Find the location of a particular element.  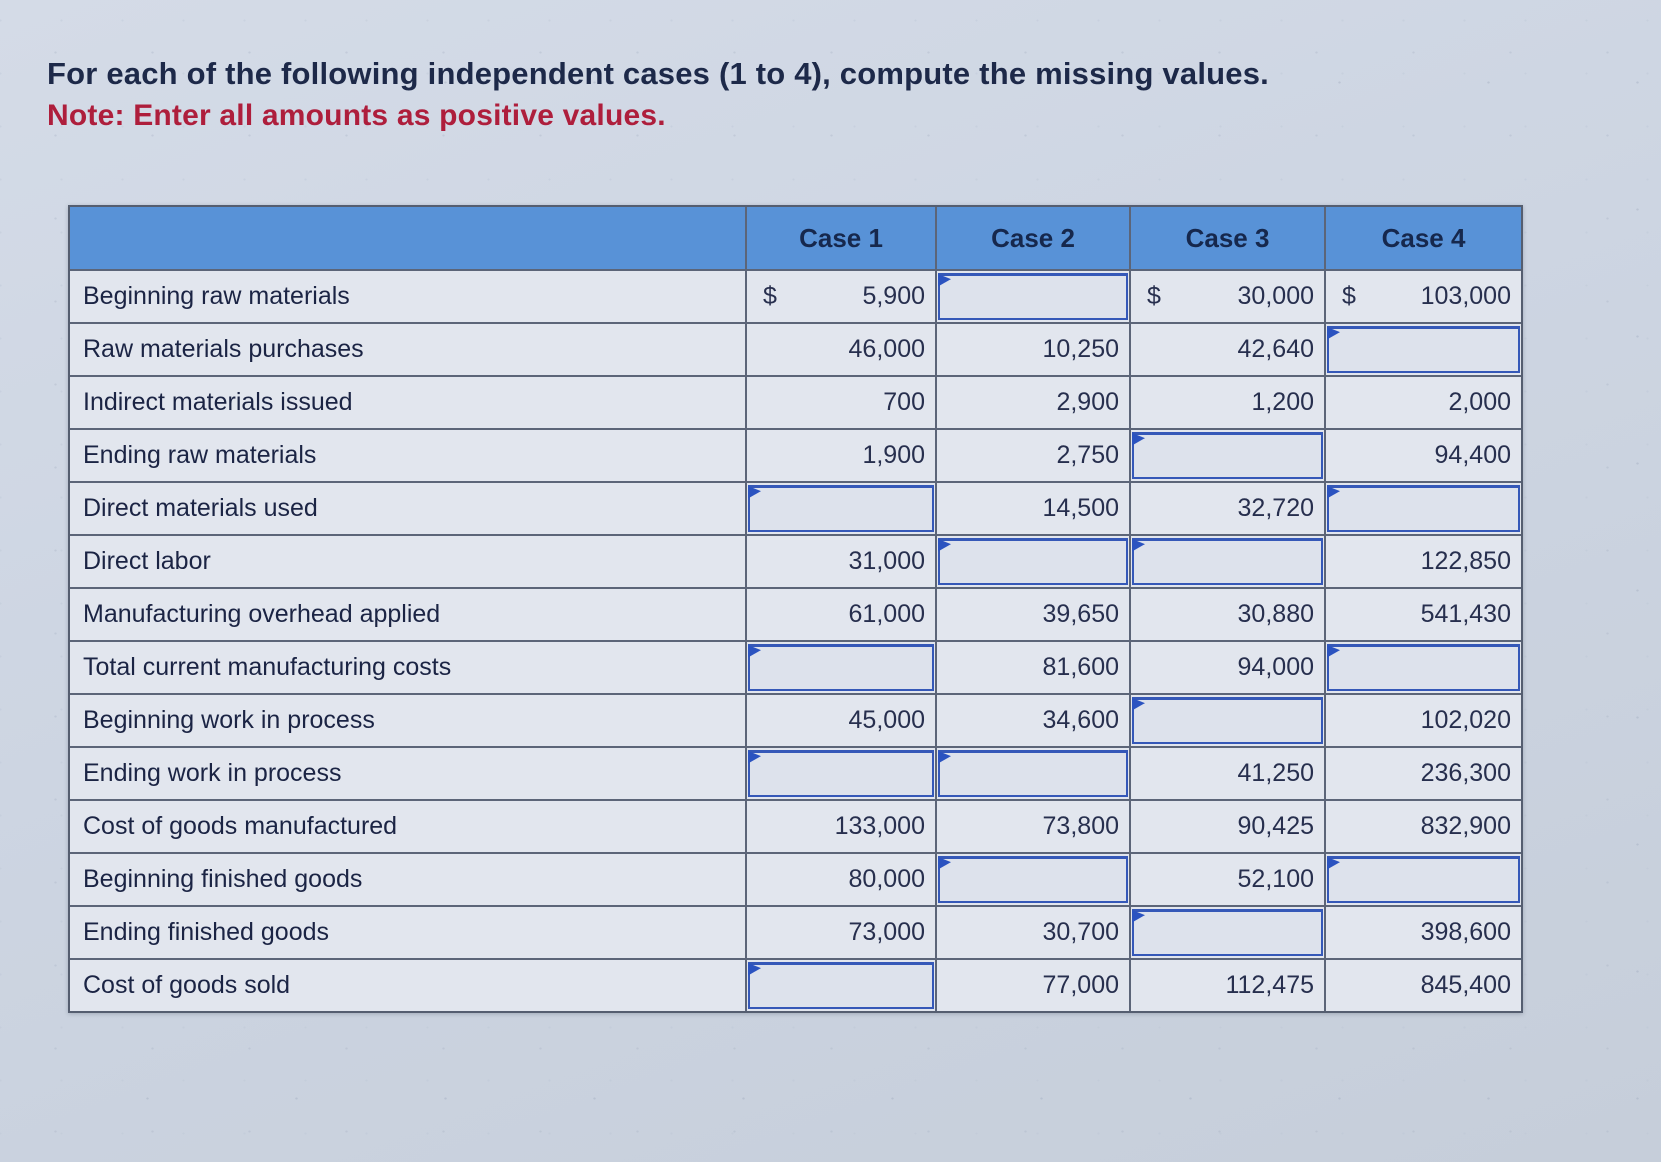

row-label: Ending raw materials is located at coordinates (407, 455).